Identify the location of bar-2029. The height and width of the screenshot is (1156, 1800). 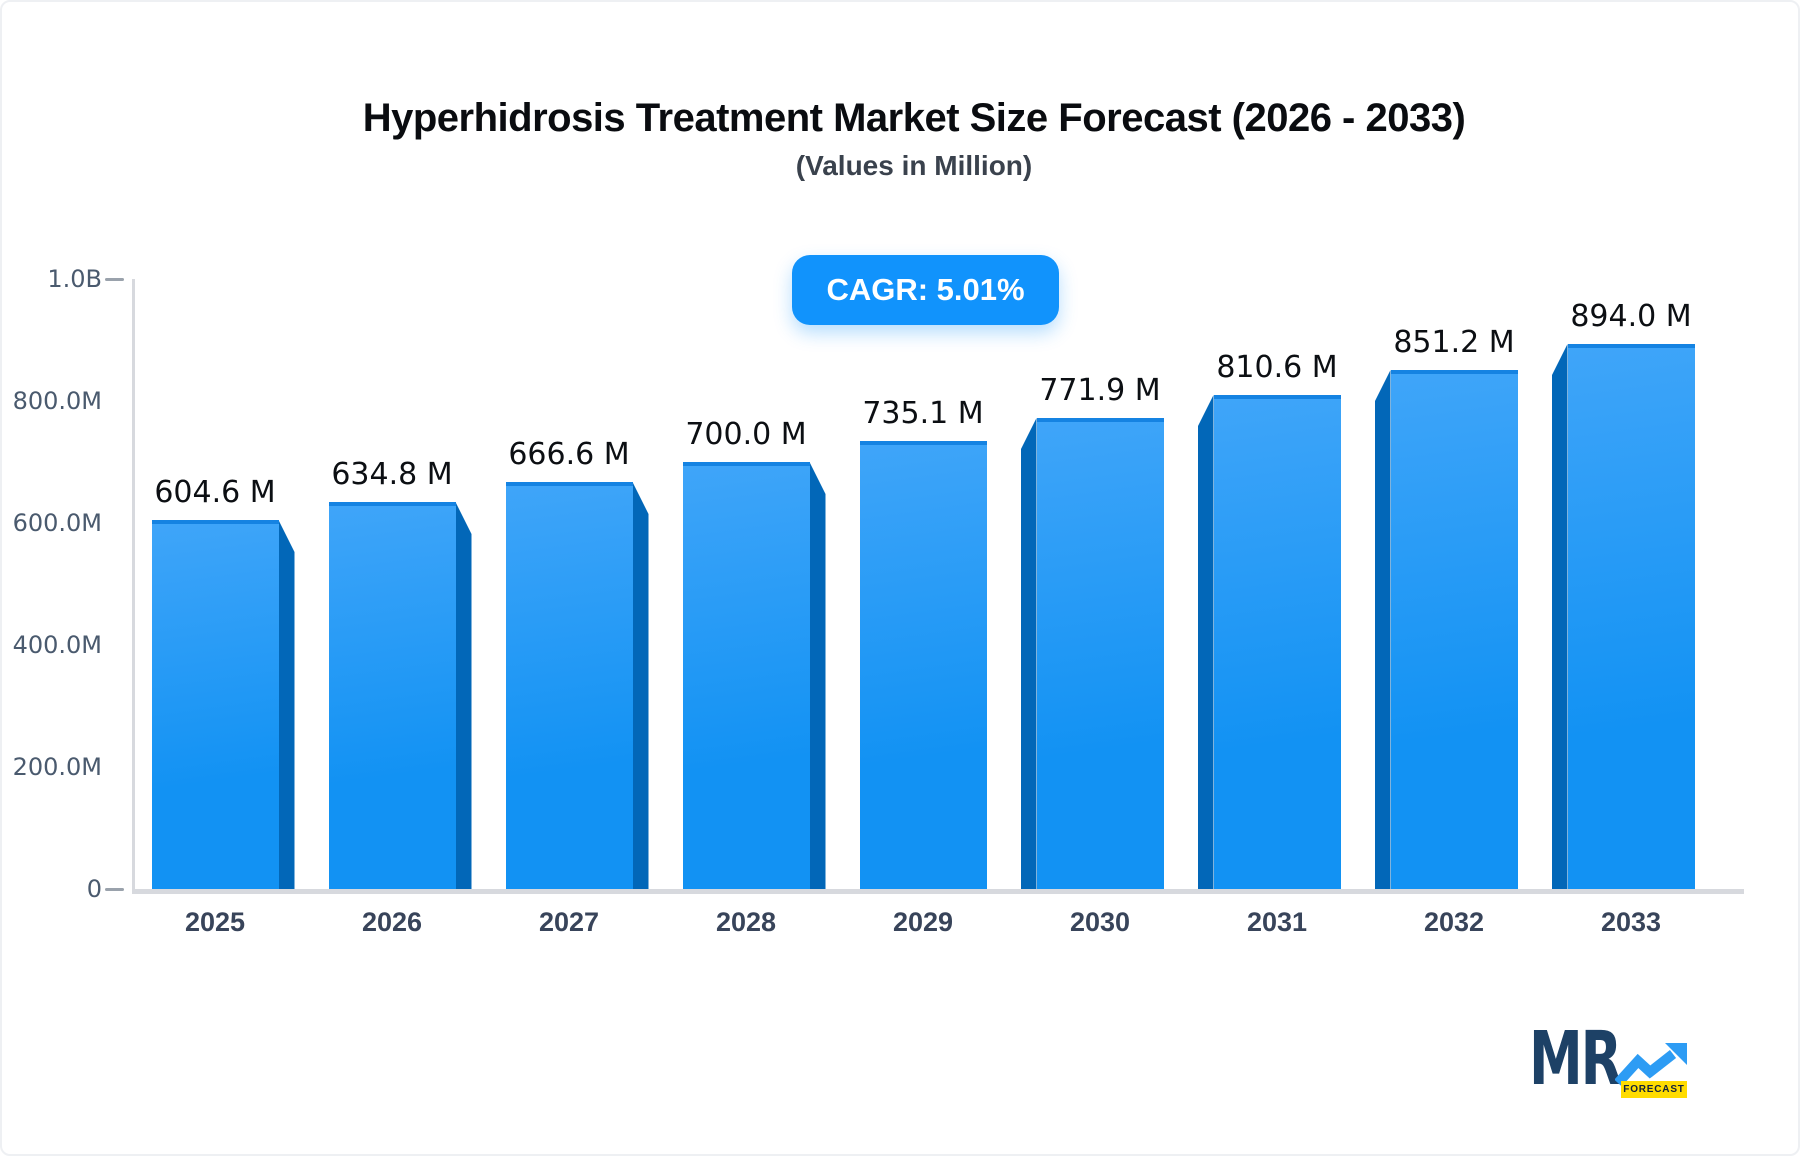
(923, 665).